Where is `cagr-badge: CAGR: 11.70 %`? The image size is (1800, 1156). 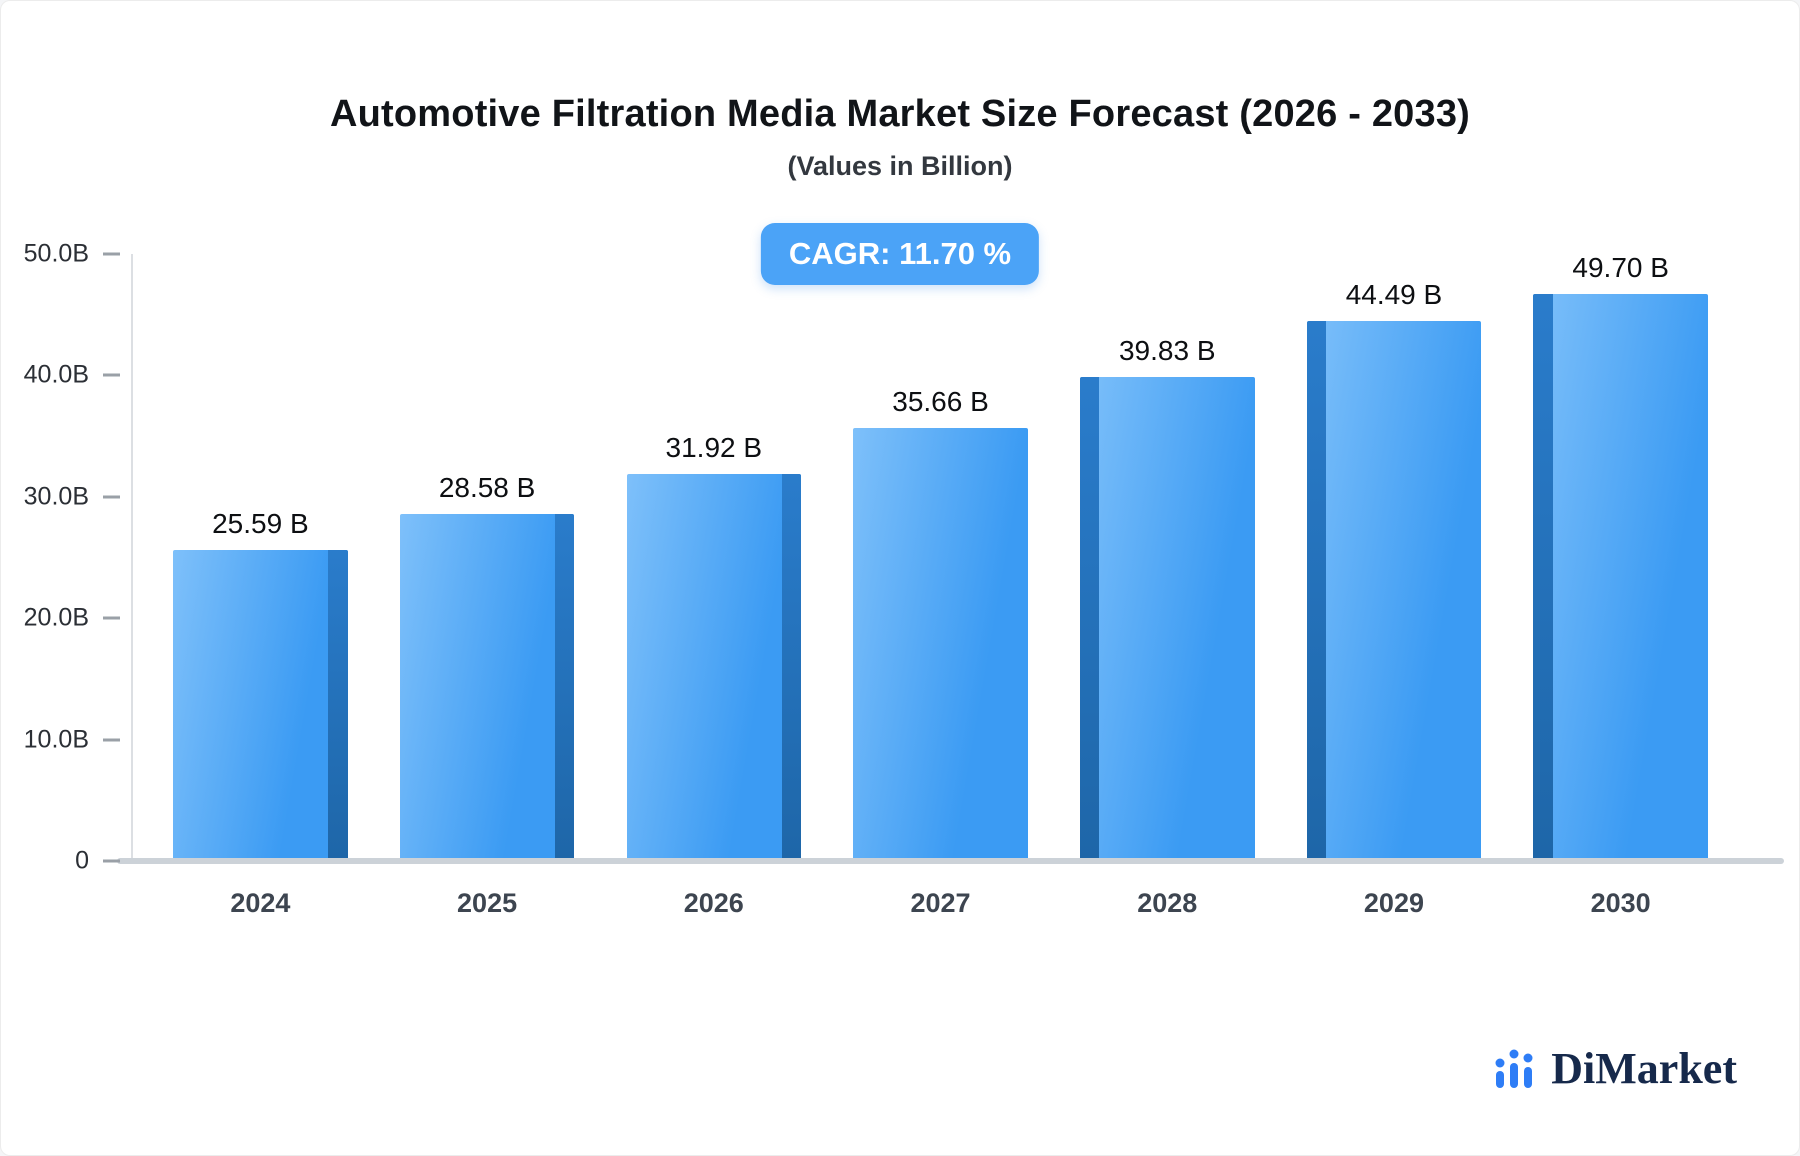 cagr-badge: CAGR: 11.70 % is located at coordinates (900, 254).